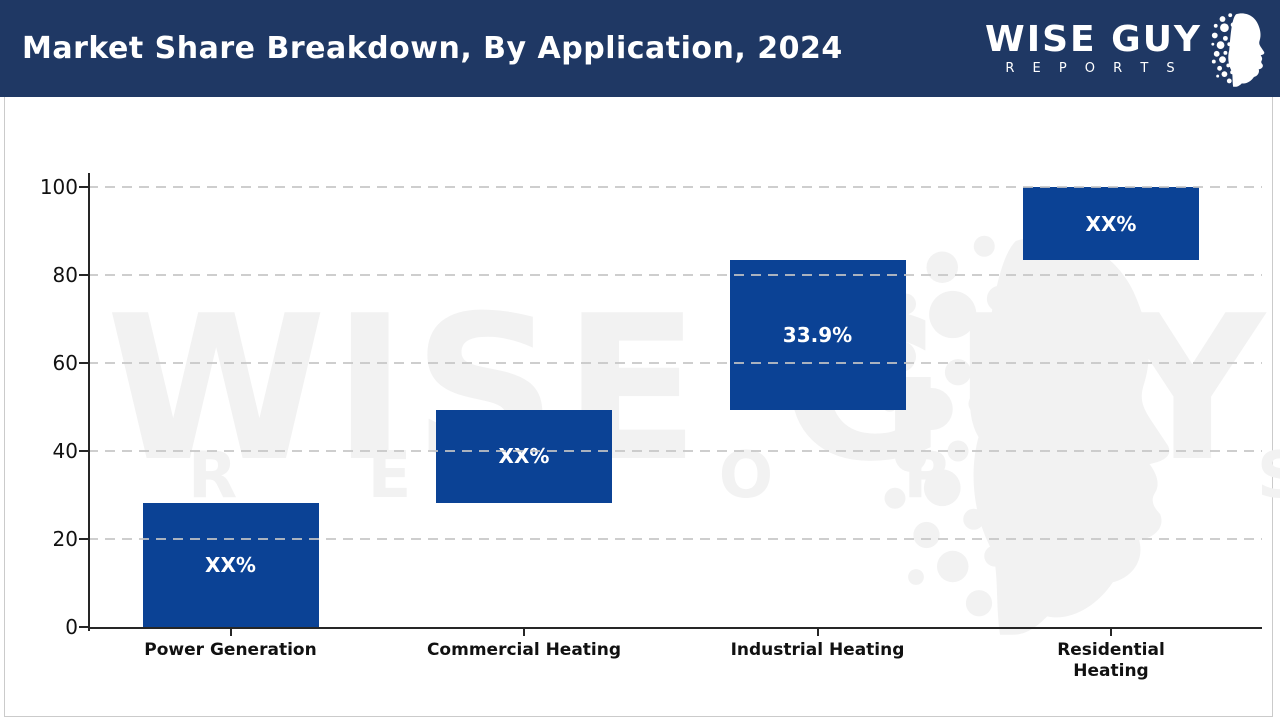 The width and height of the screenshot is (1280, 720). What do you see at coordinates (89, 402) in the screenshot?
I see `y-axis` at bounding box center [89, 402].